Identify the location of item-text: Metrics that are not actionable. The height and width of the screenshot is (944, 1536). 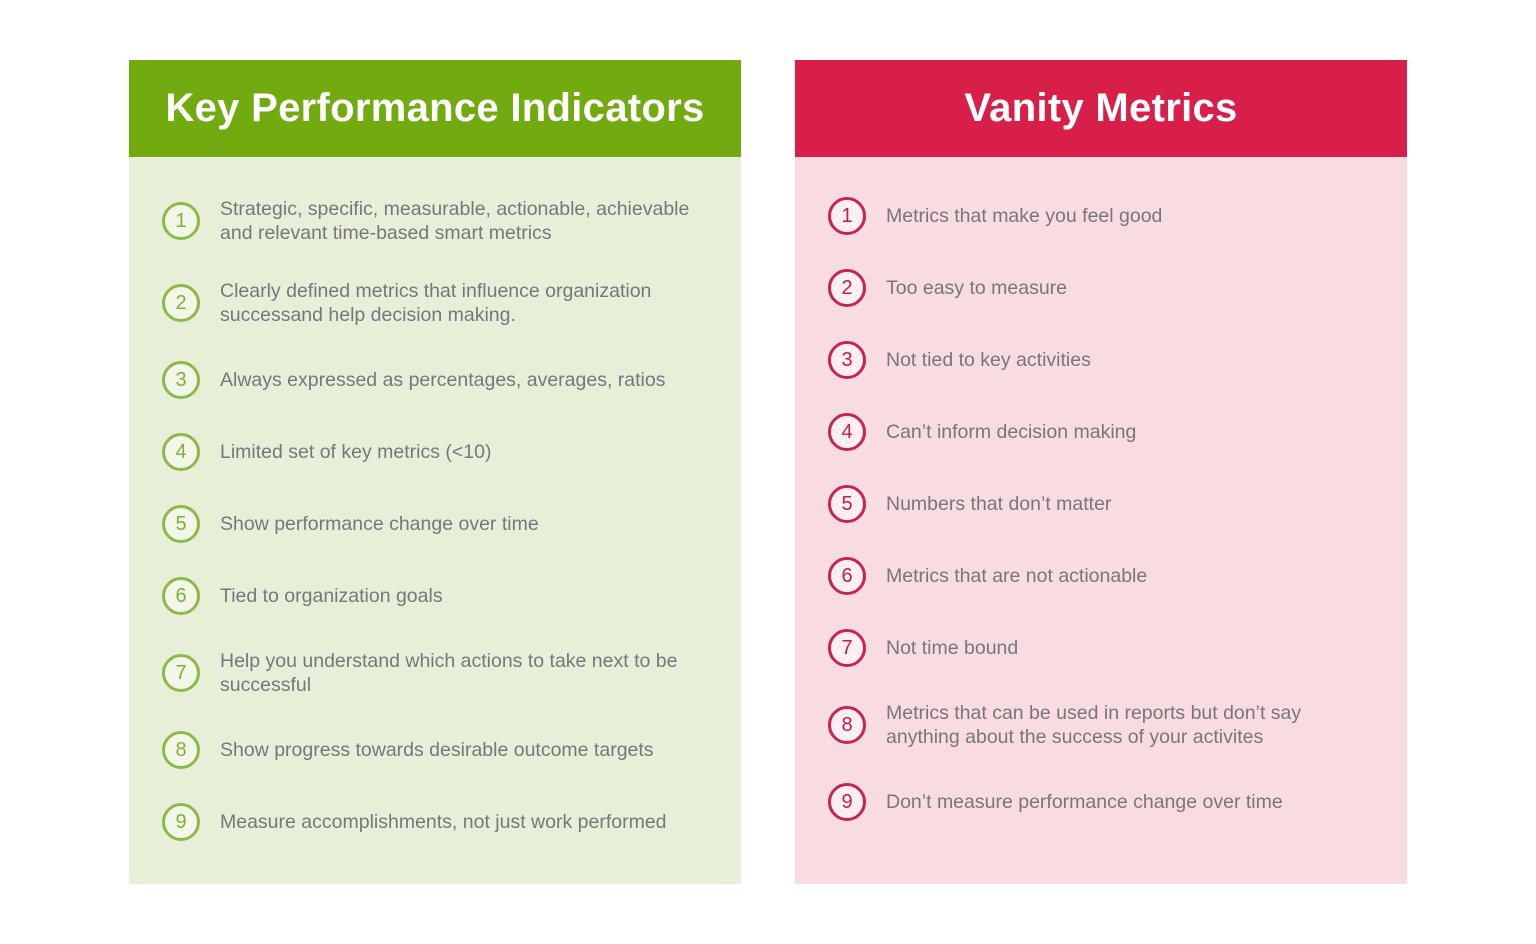
(1017, 576).